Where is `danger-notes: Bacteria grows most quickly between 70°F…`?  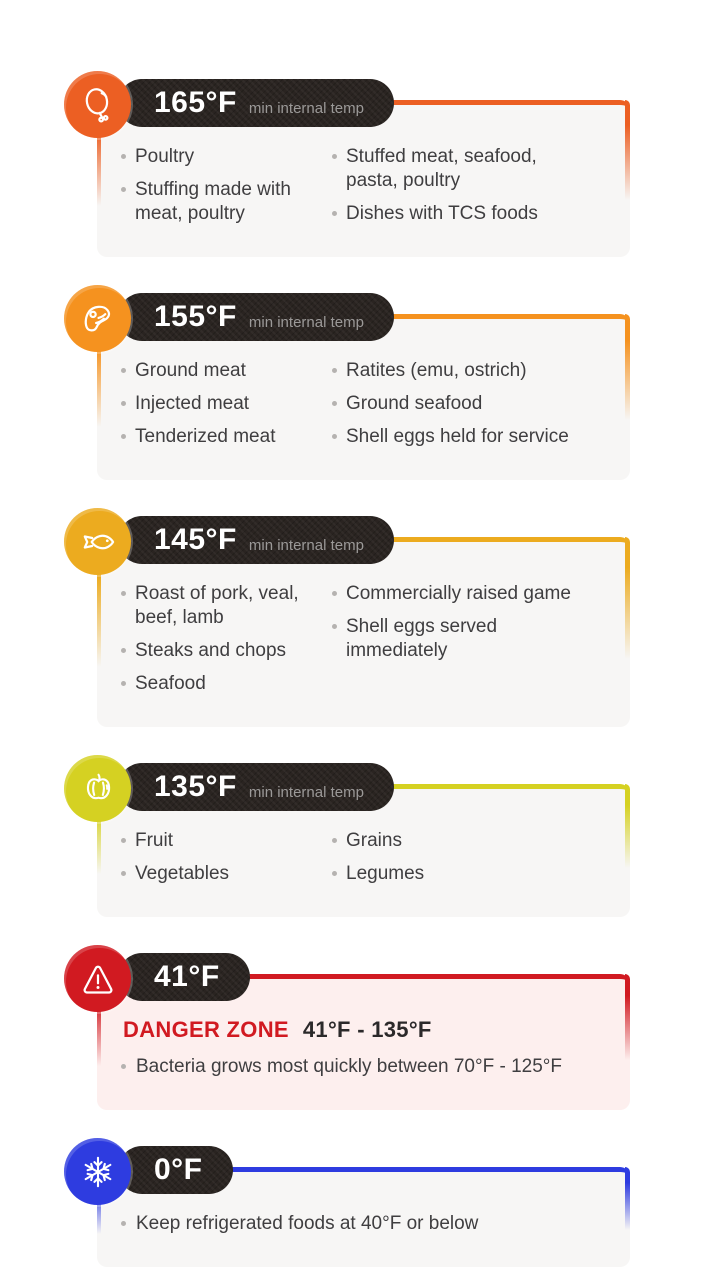 danger-notes: Bacteria grows most quickly between 70°F… is located at coordinates (366, 1067).